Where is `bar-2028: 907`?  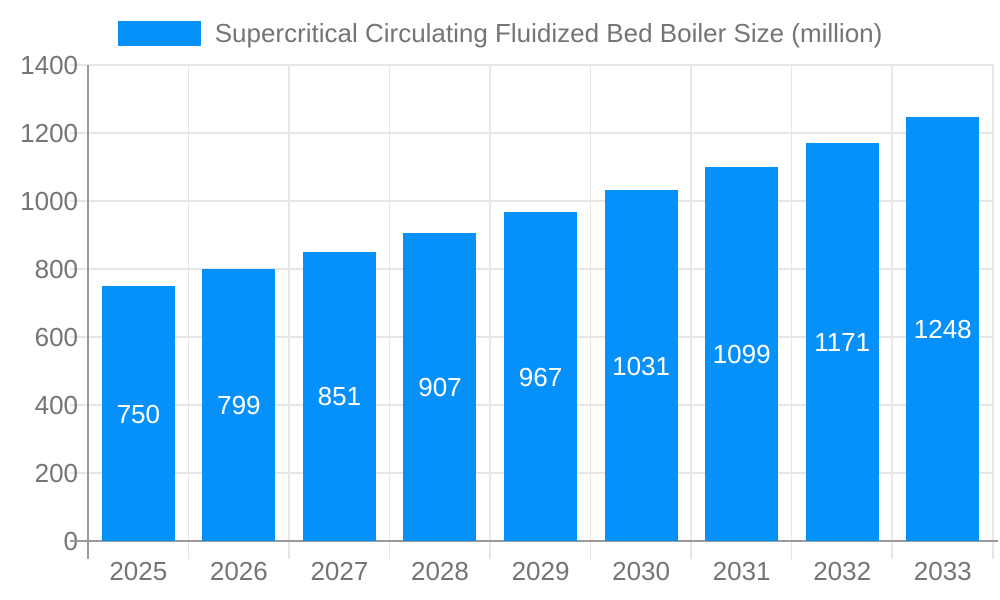 bar-2028: 907 is located at coordinates (440, 386).